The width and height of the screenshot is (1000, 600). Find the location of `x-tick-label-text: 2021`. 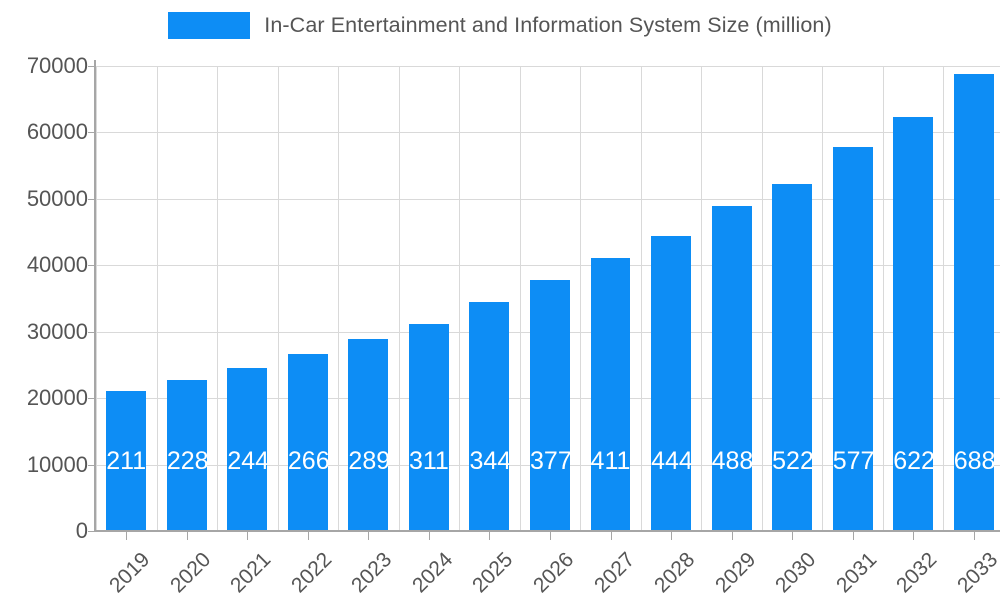

x-tick-label-text: 2021 is located at coordinates (251, 573).